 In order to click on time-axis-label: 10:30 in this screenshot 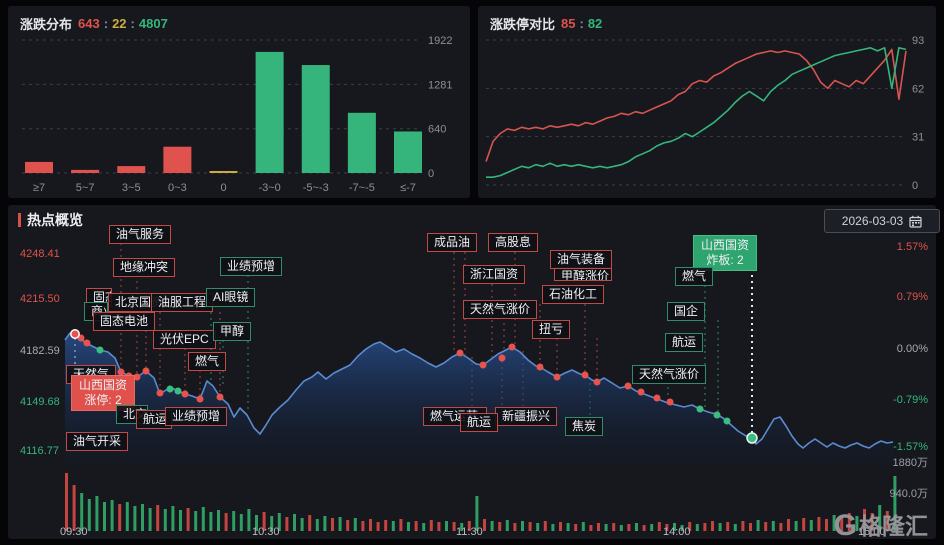, I will do `click(266, 532)`.